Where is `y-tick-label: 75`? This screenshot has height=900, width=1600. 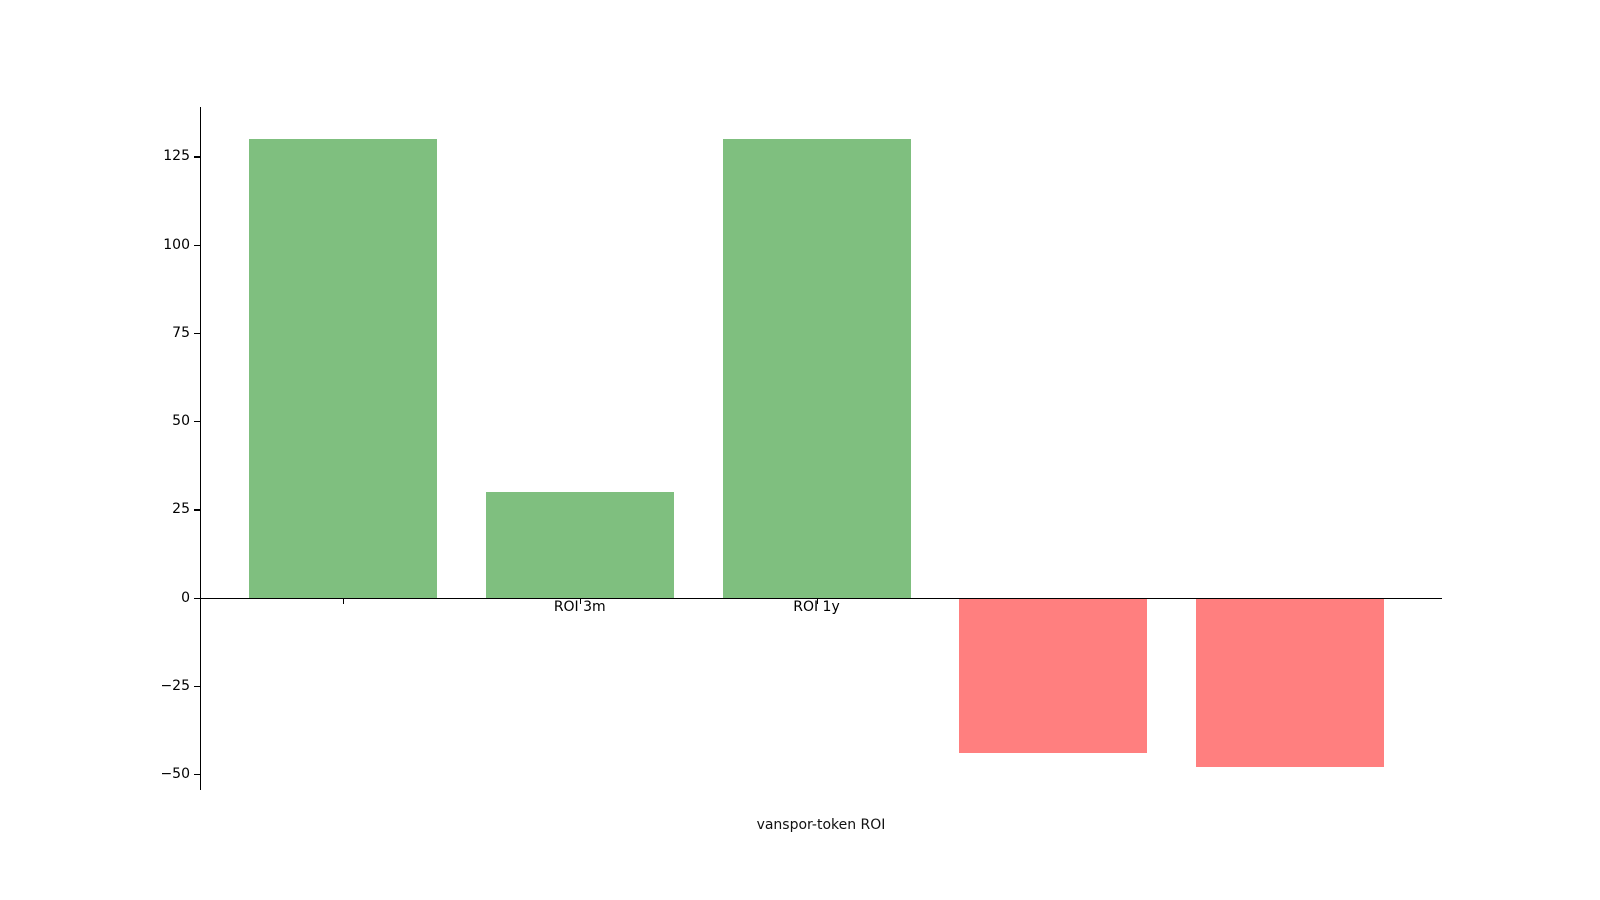
y-tick-label: 75 is located at coordinates (181, 332).